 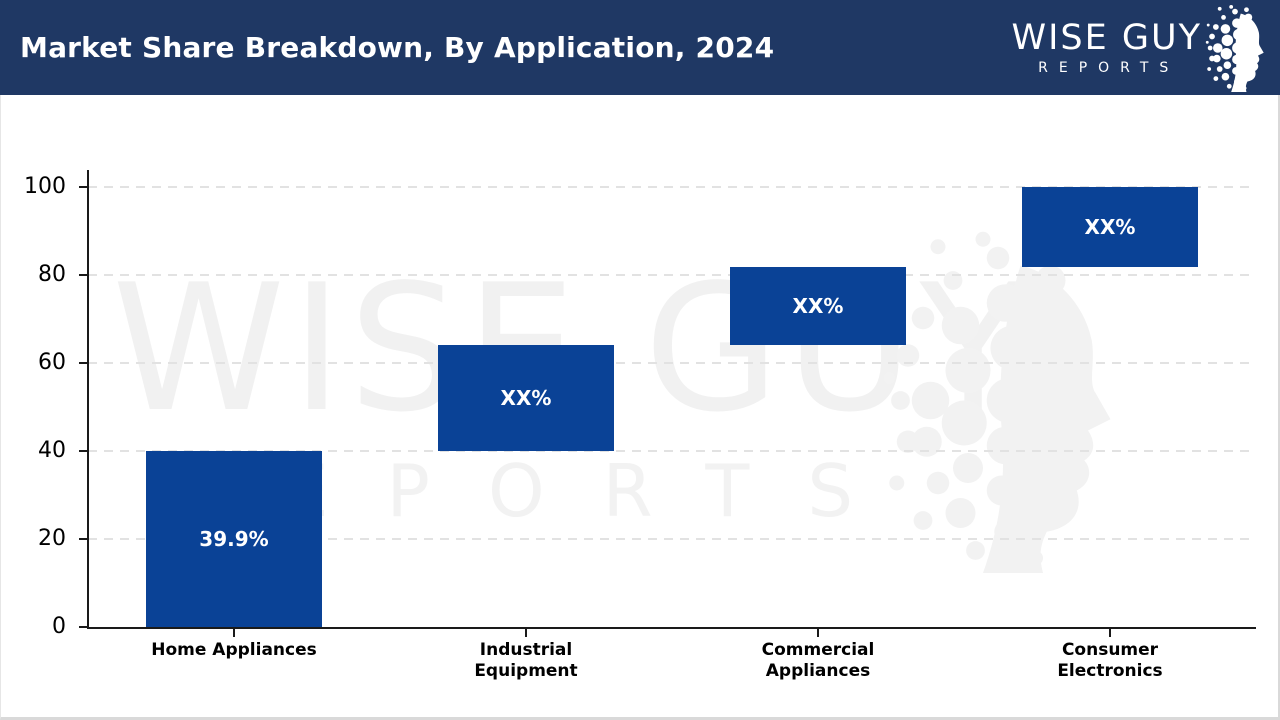 I want to click on y-tick-label-20: 20, so click(x=52, y=538).